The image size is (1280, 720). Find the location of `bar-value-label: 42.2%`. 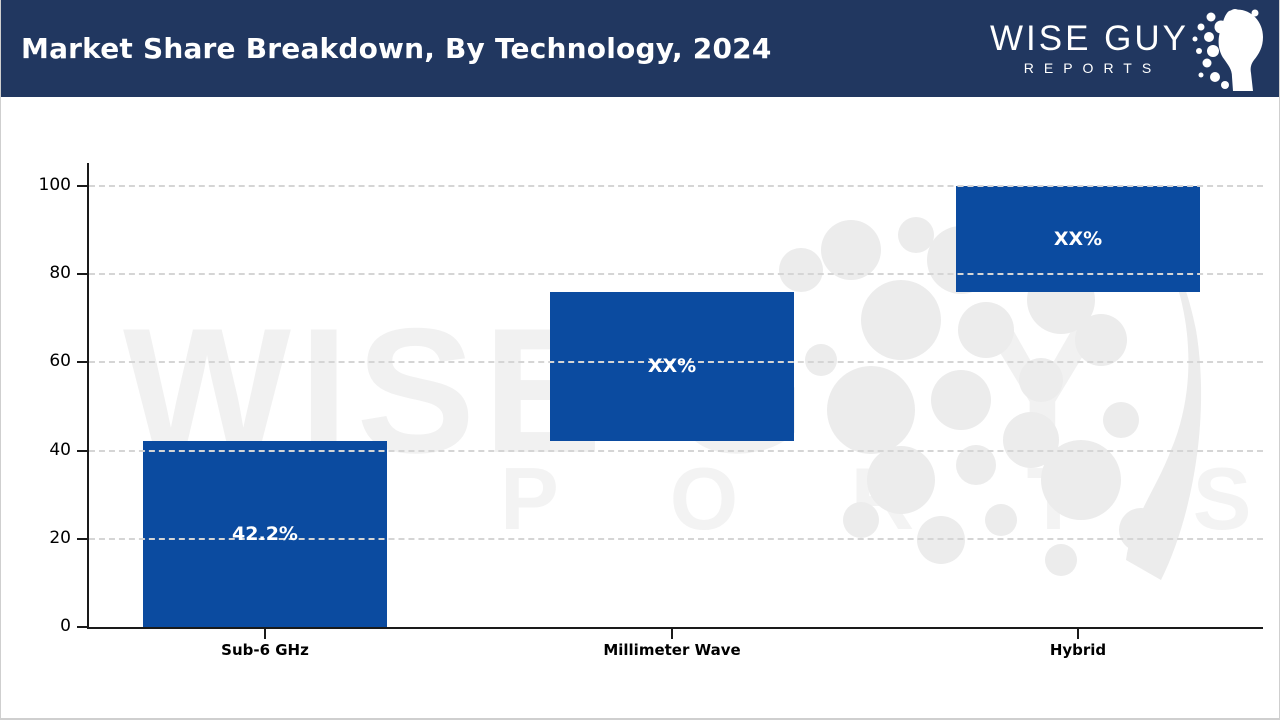

bar-value-label: 42.2% is located at coordinates (265, 533).